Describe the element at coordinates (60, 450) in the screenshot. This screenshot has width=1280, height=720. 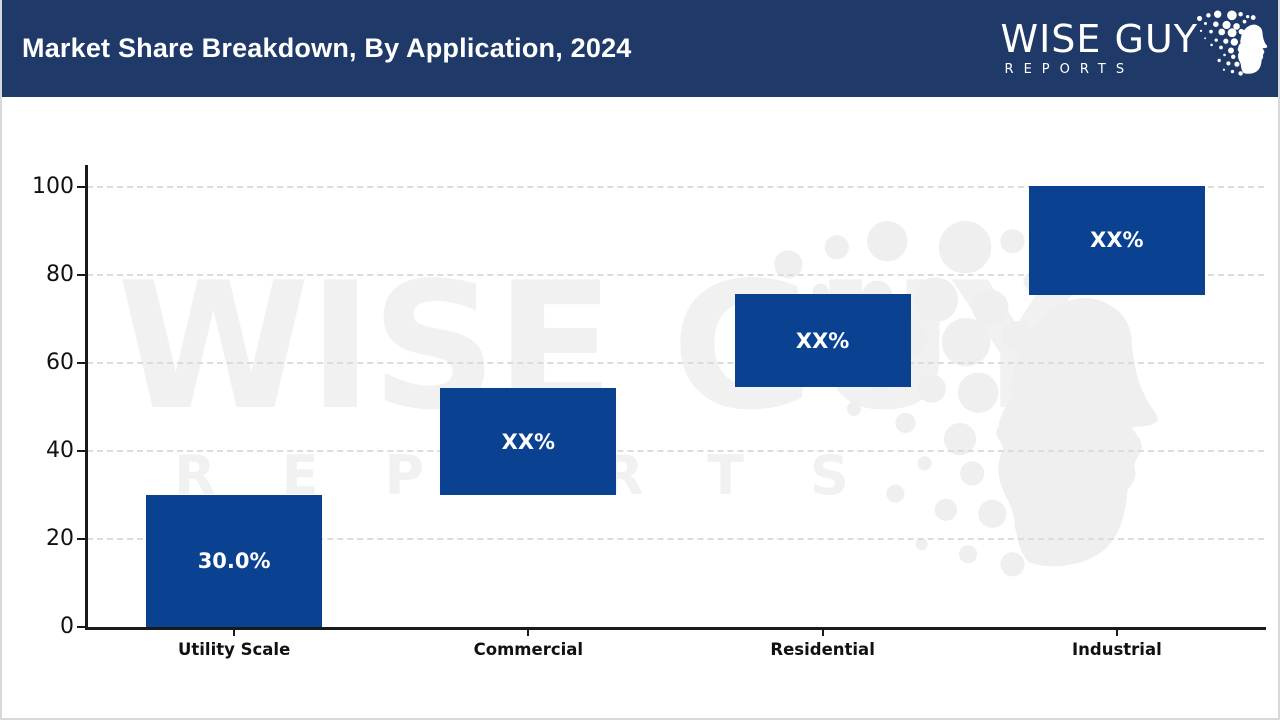
I see `y-tick-label: 40` at that location.